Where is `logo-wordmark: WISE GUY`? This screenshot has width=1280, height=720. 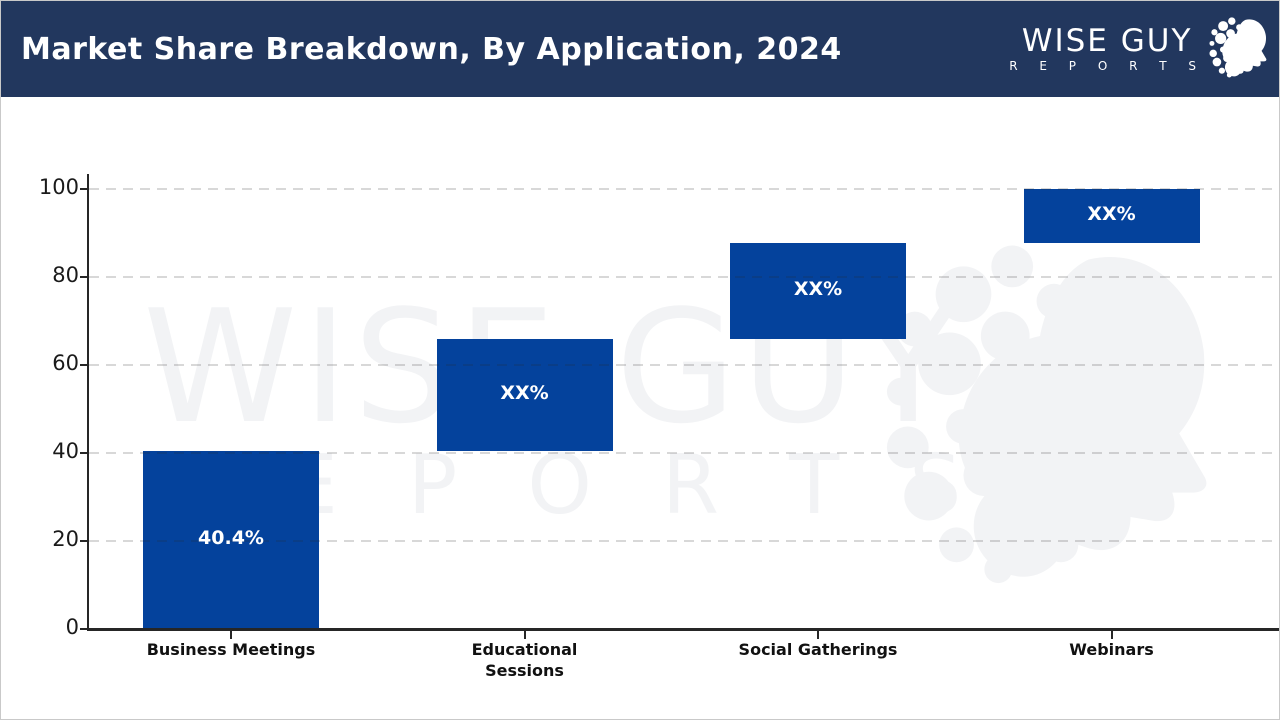
logo-wordmark: WISE GUY is located at coordinates (1107, 40).